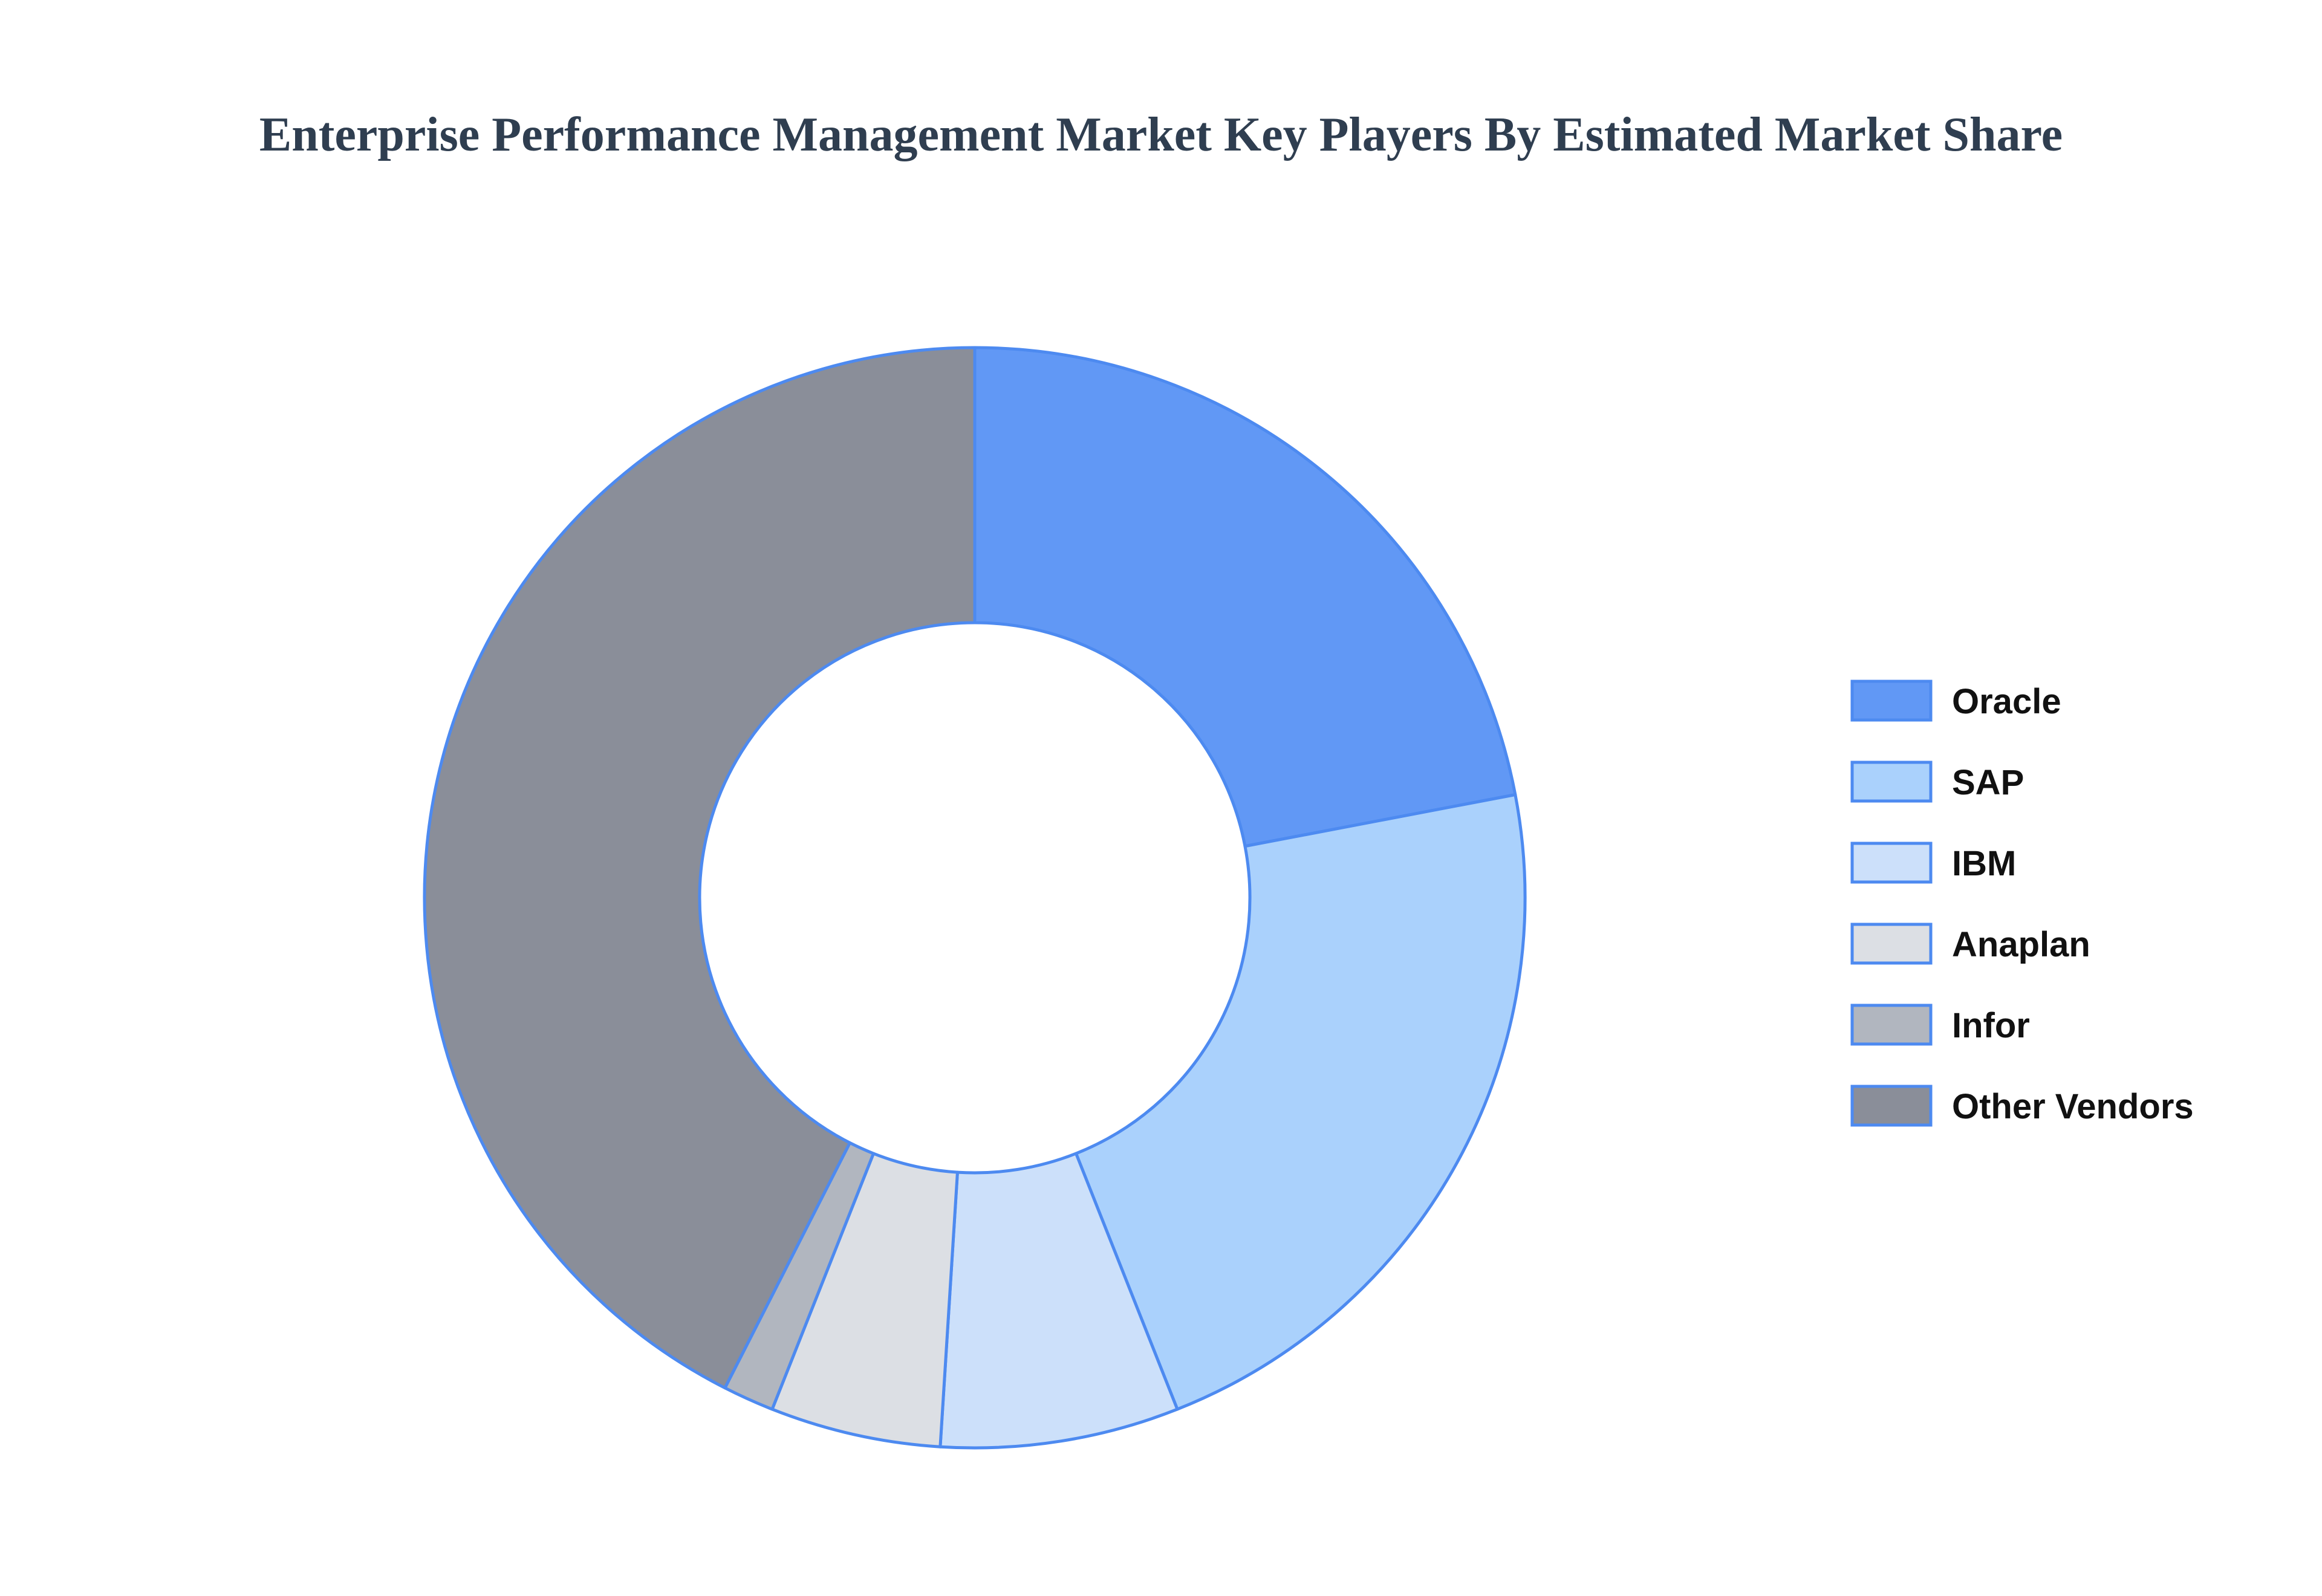  What do you see at coordinates (2007, 701) in the screenshot?
I see `legend-label-oracle: Oracle` at bounding box center [2007, 701].